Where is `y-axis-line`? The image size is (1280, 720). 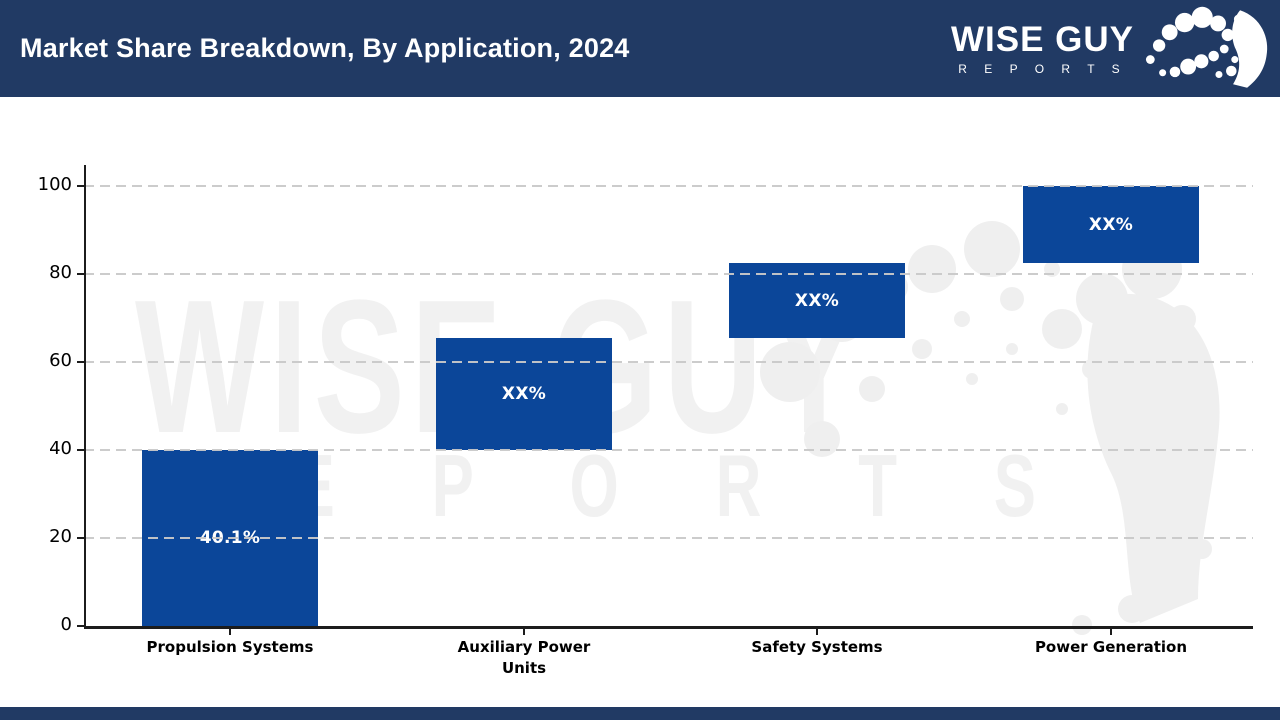 y-axis-line is located at coordinates (85, 396).